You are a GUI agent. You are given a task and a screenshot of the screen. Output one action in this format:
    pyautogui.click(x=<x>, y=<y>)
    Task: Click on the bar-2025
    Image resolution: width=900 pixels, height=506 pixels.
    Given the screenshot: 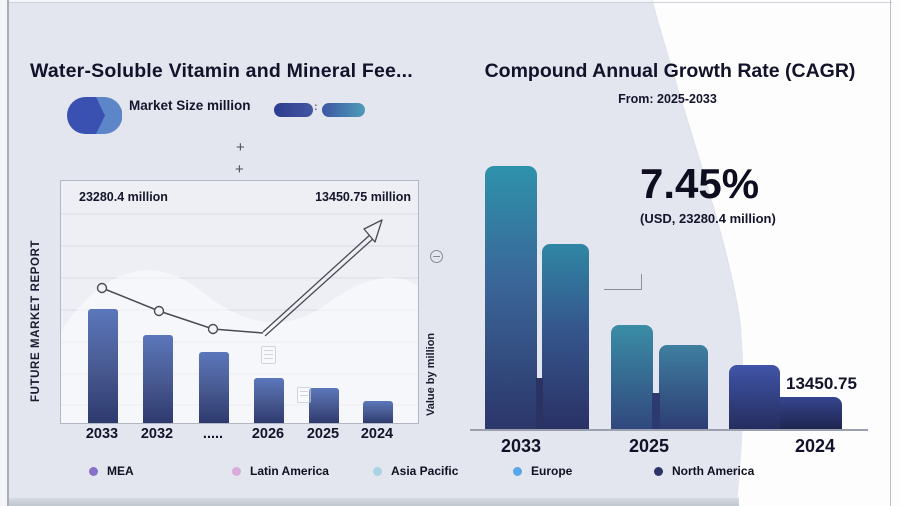 What is the action you would take?
    pyautogui.click(x=324, y=405)
    